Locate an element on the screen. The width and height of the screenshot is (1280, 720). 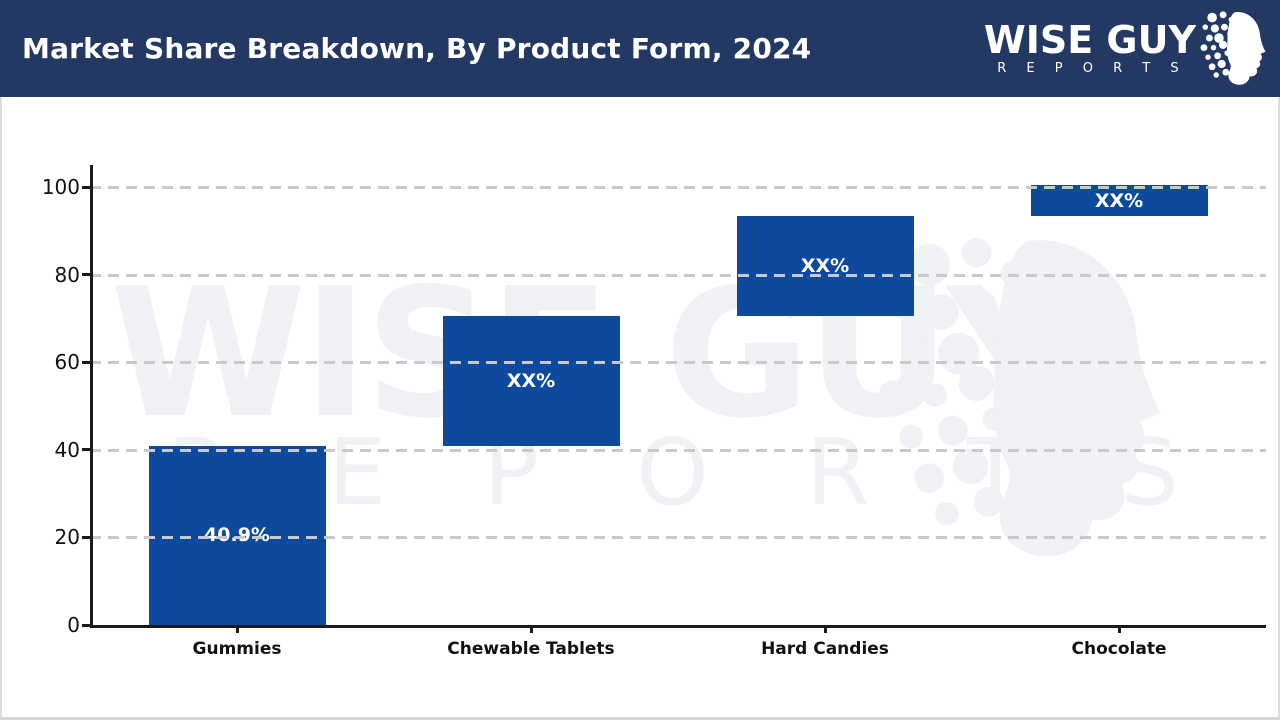
x-tick-mark-chewable-tablets is located at coordinates (531, 629).